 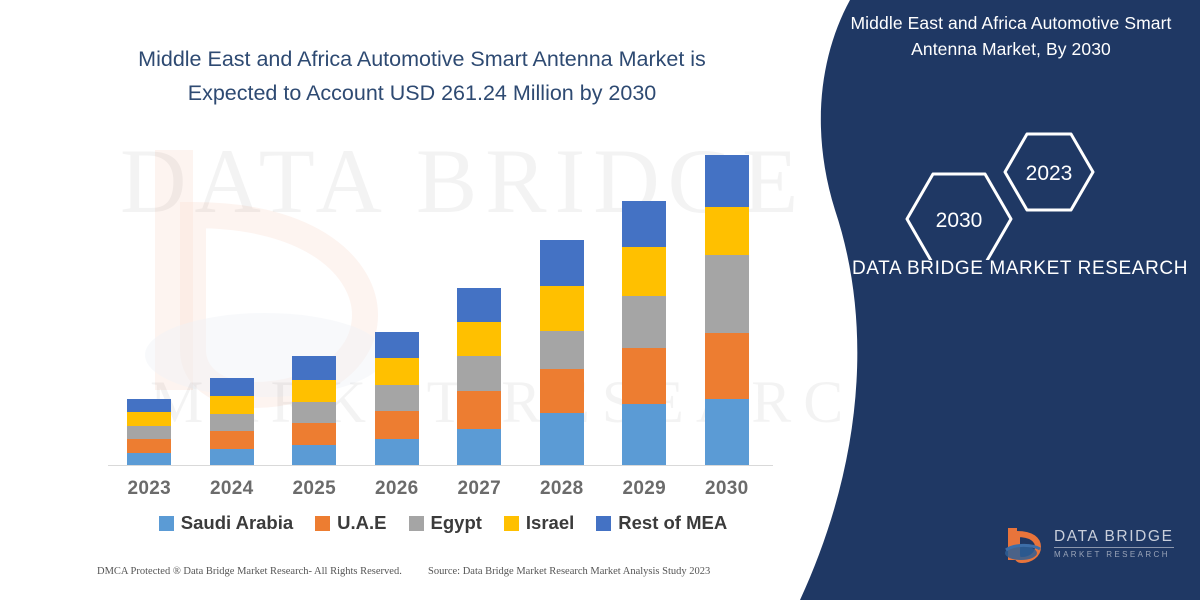 What do you see at coordinates (644, 488) in the screenshot?
I see `x-axis-label-2029: 2029` at bounding box center [644, 488].